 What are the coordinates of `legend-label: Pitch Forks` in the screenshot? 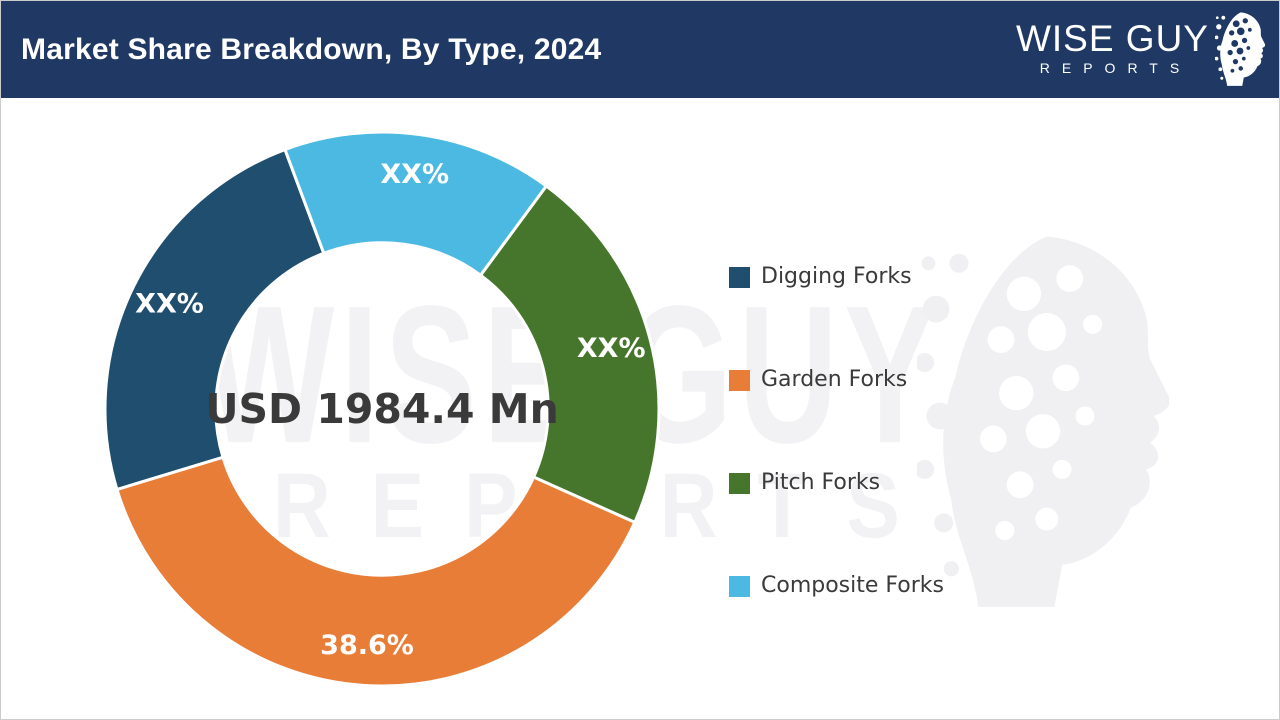 It's located at (821, 482).